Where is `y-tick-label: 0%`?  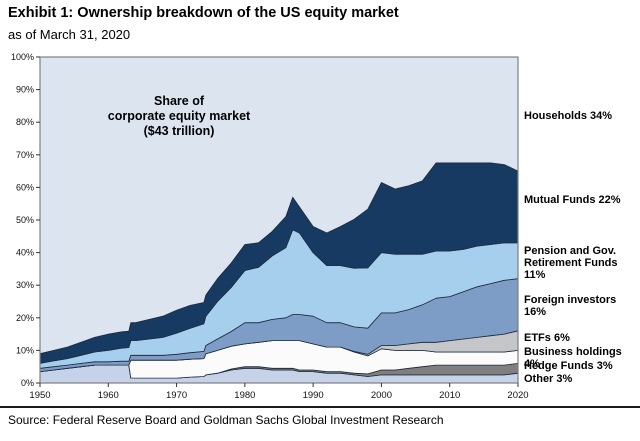
y-tick-label: 0% is located at coordinates (27, 383).